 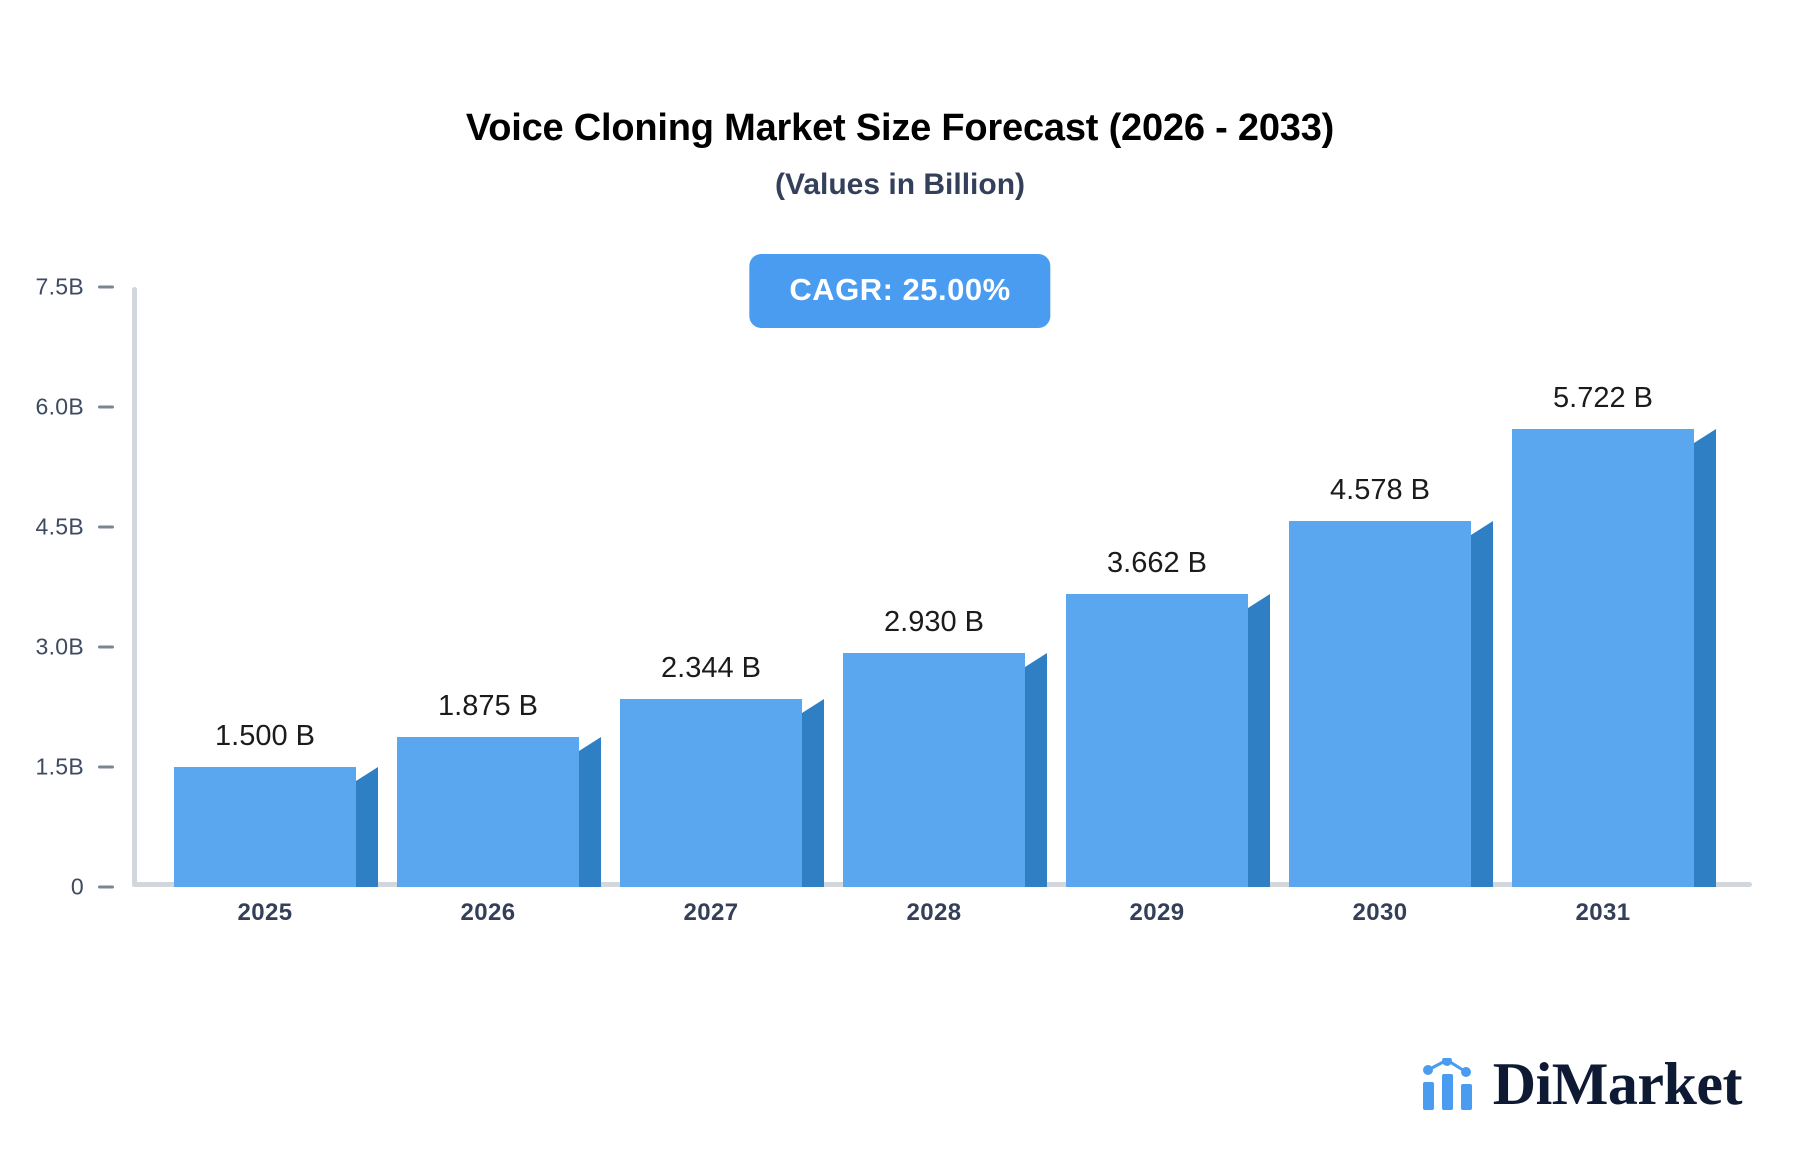 I want to click on y-axis-tick: 1.5B, so click(x=83, y=767).